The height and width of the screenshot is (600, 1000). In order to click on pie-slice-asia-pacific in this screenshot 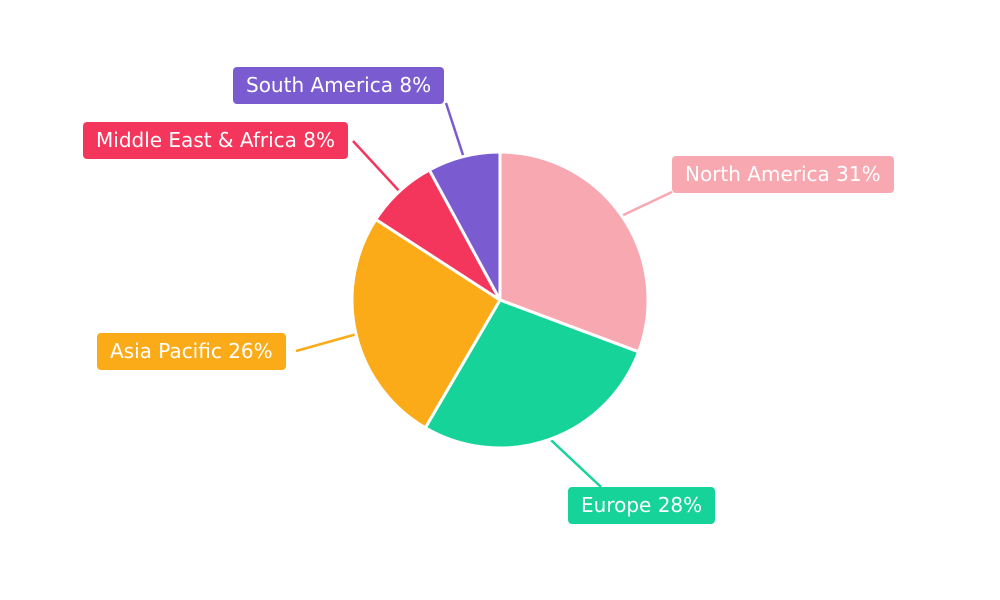, I will do `click(426, 323)`.